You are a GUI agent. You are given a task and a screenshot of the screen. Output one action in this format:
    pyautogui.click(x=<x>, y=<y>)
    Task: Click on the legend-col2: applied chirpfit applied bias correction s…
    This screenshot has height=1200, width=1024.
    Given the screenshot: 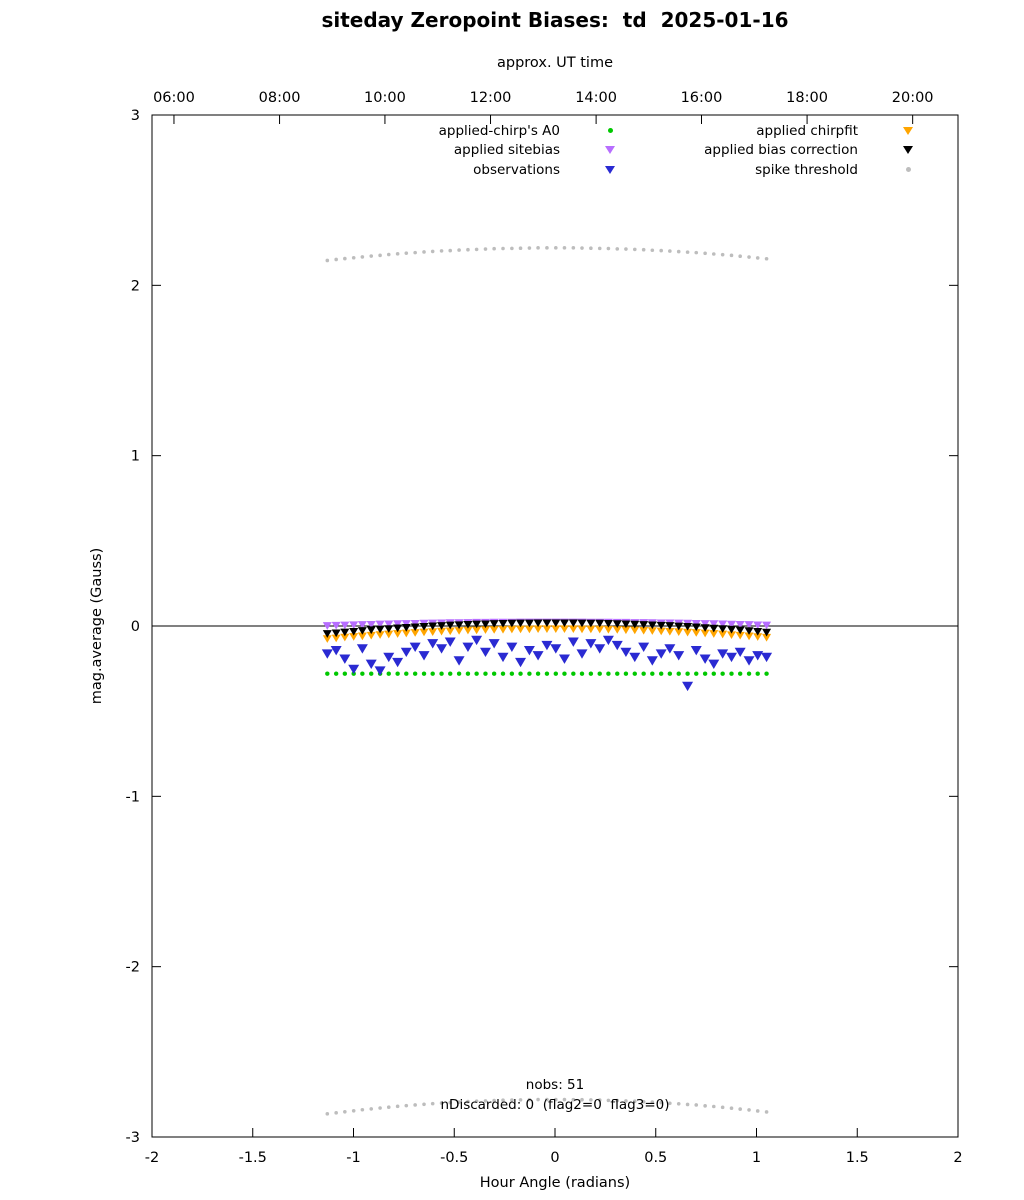 What is the action you would take?
    pyautogui.click(x=809, y=150)
    